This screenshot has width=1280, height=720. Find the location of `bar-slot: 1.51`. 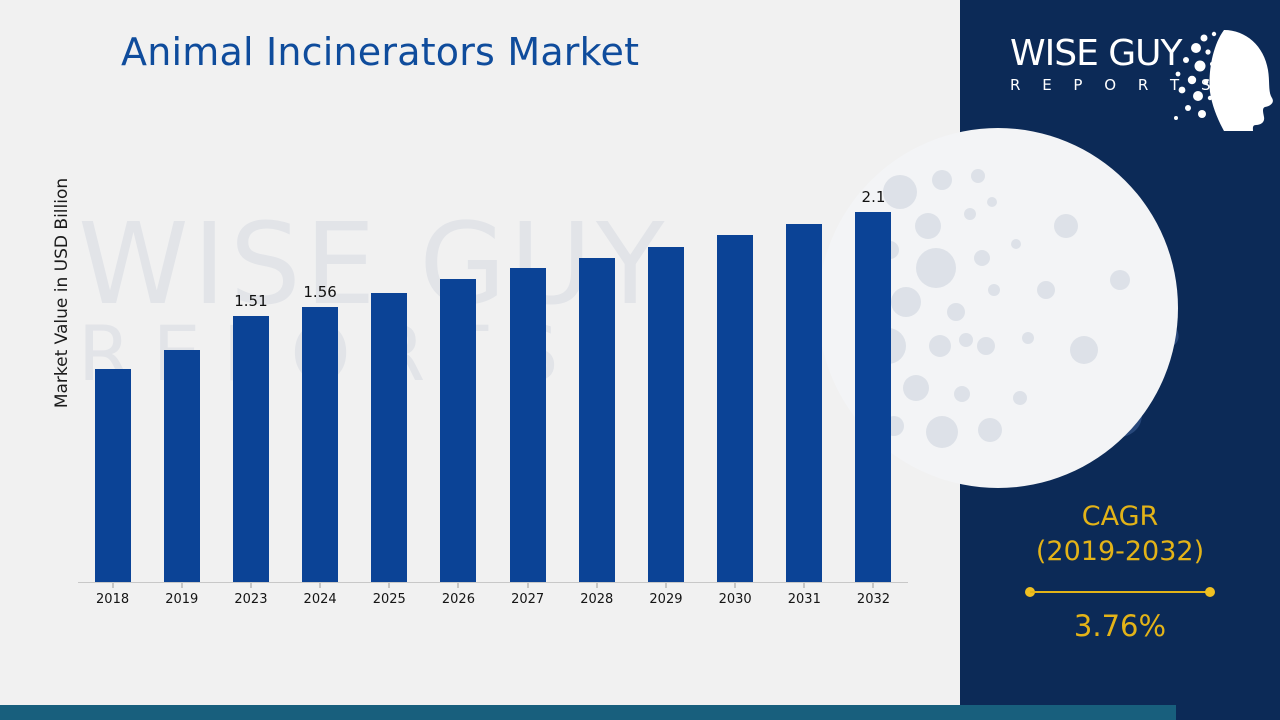

bar-slot: 1.51 is located at coordinates (250, 366).